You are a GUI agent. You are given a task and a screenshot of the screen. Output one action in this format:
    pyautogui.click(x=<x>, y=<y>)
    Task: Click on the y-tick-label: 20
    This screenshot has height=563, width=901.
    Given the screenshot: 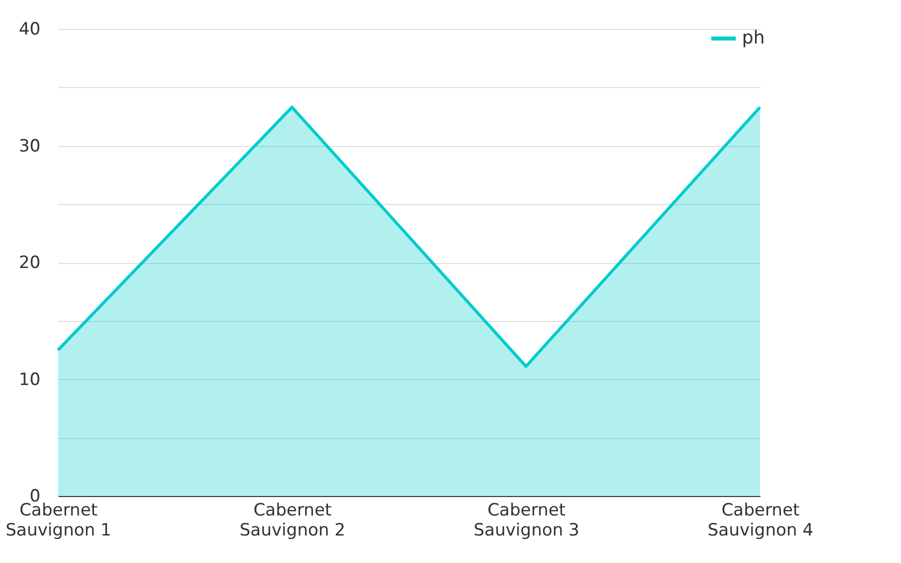 What is the action you would take?
    pyautogui.click(x=29, y=263)
    